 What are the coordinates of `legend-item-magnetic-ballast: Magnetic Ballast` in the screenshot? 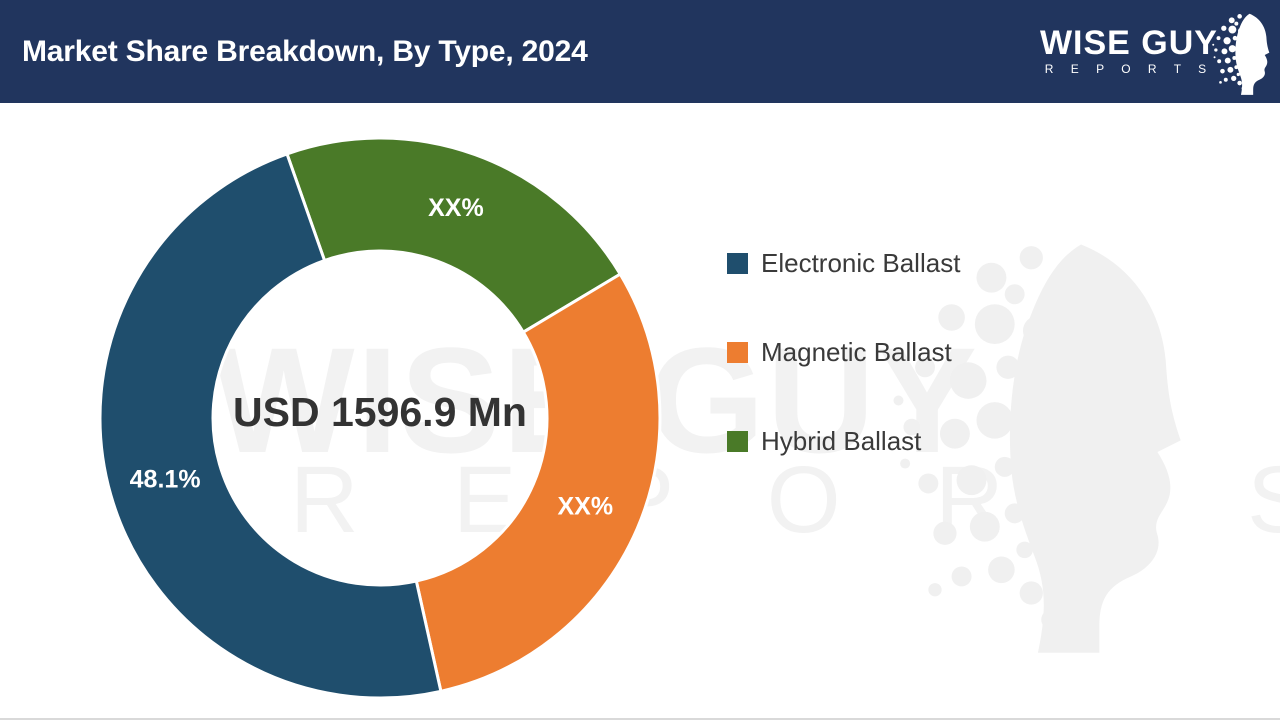 It's located at (843, 352).